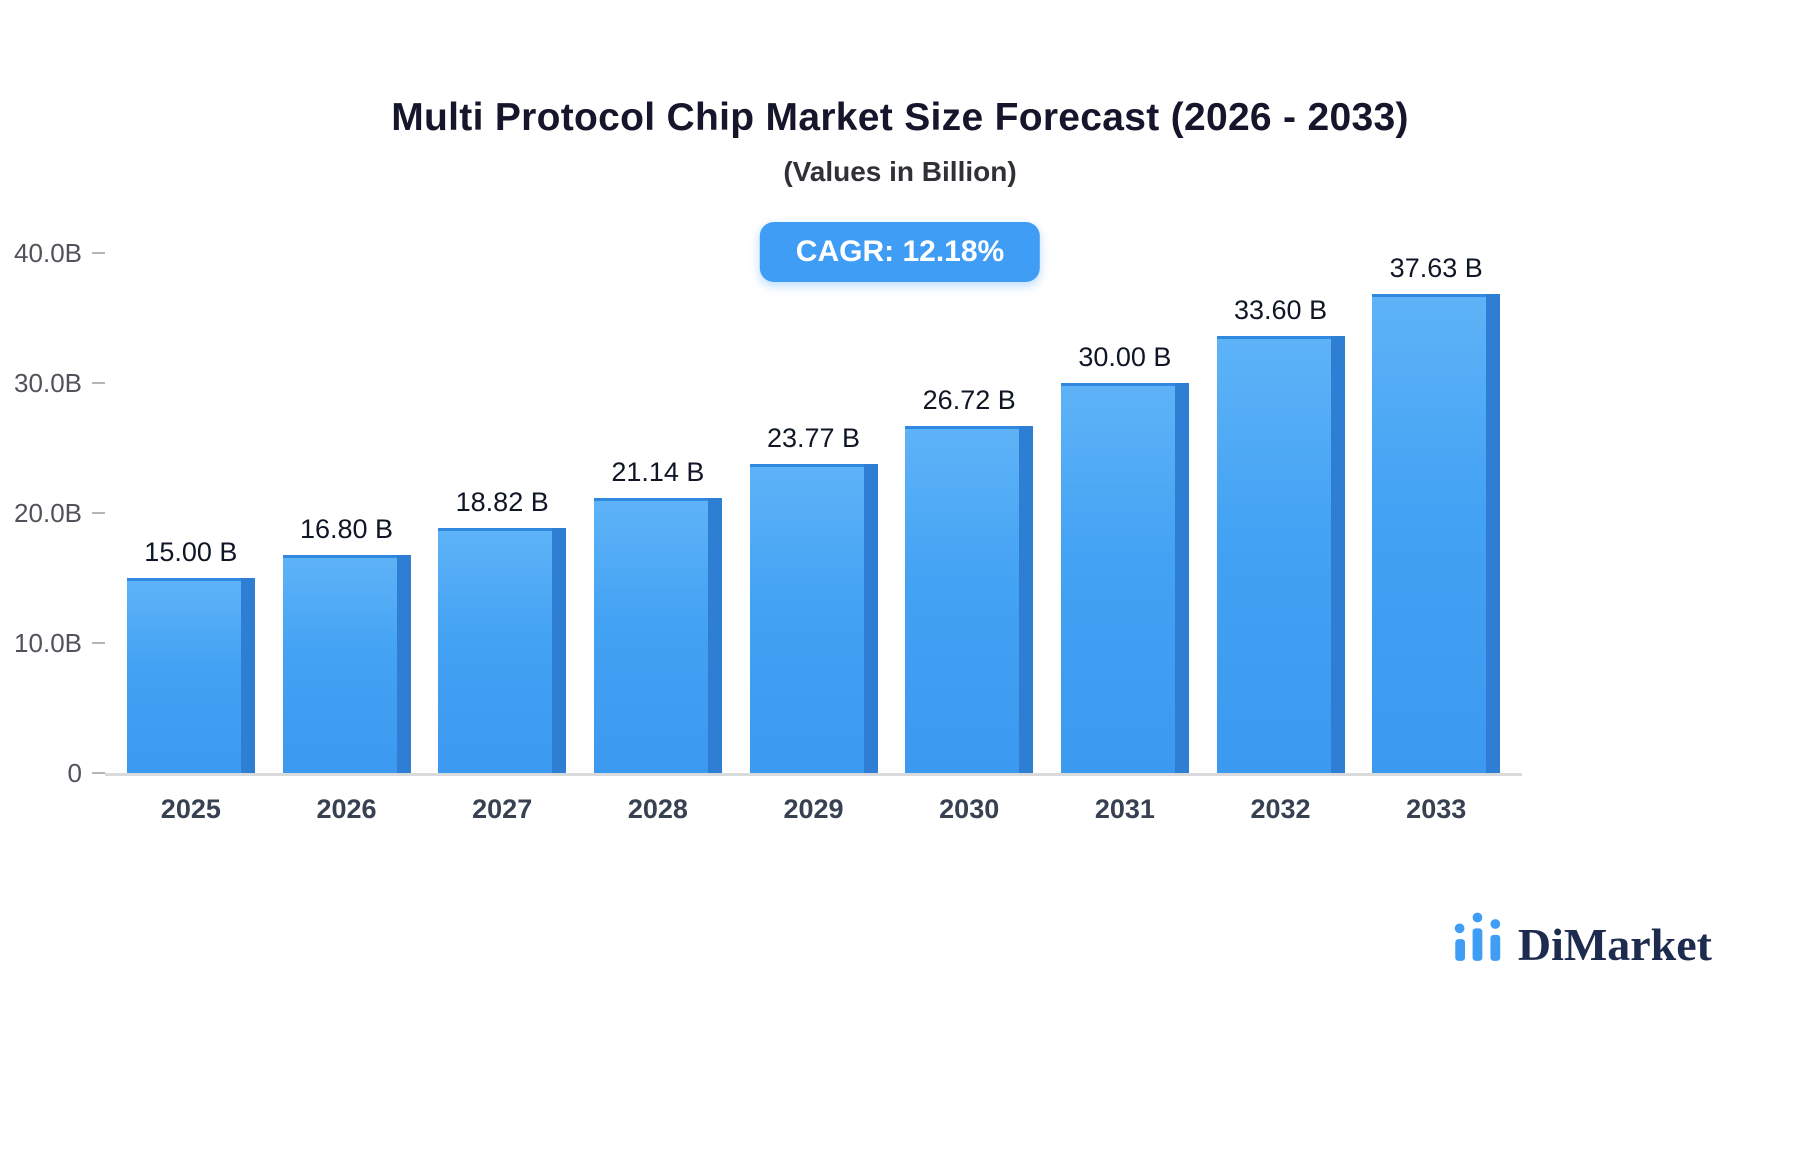  What do you see at coordinates (1614, 944) in the screenshot?
I see `logo-text: DiMarket` at bounding box center [1614, 944].